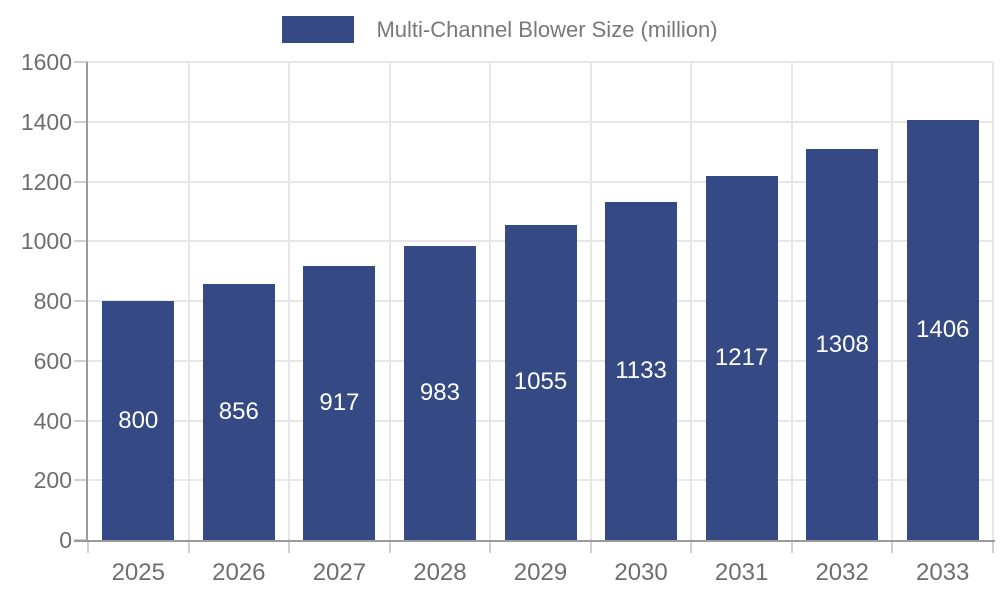 This screenshot has height=600, width=1000. I want to click on bar-value-label: 983, so click(439, 393).